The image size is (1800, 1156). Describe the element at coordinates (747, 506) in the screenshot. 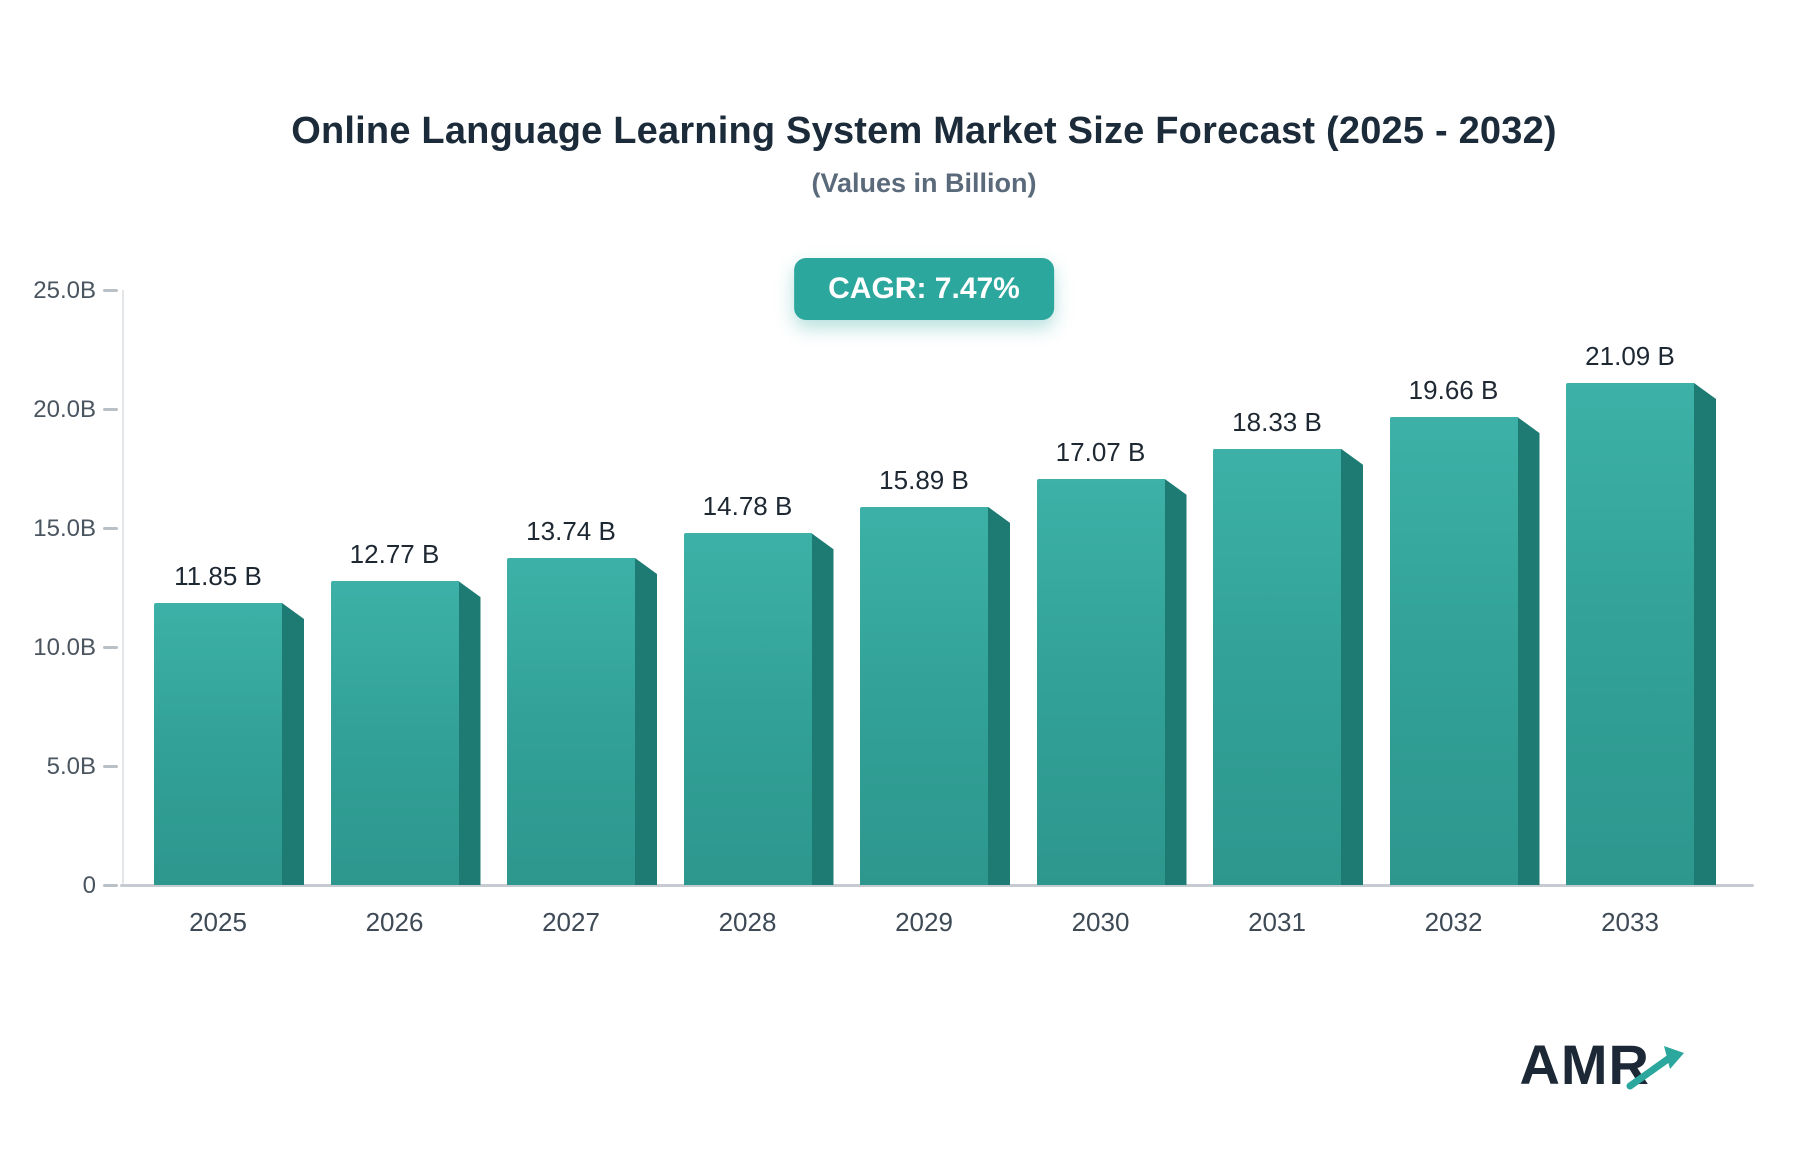

I see `bar-value-label: 14.78 B` at that location.